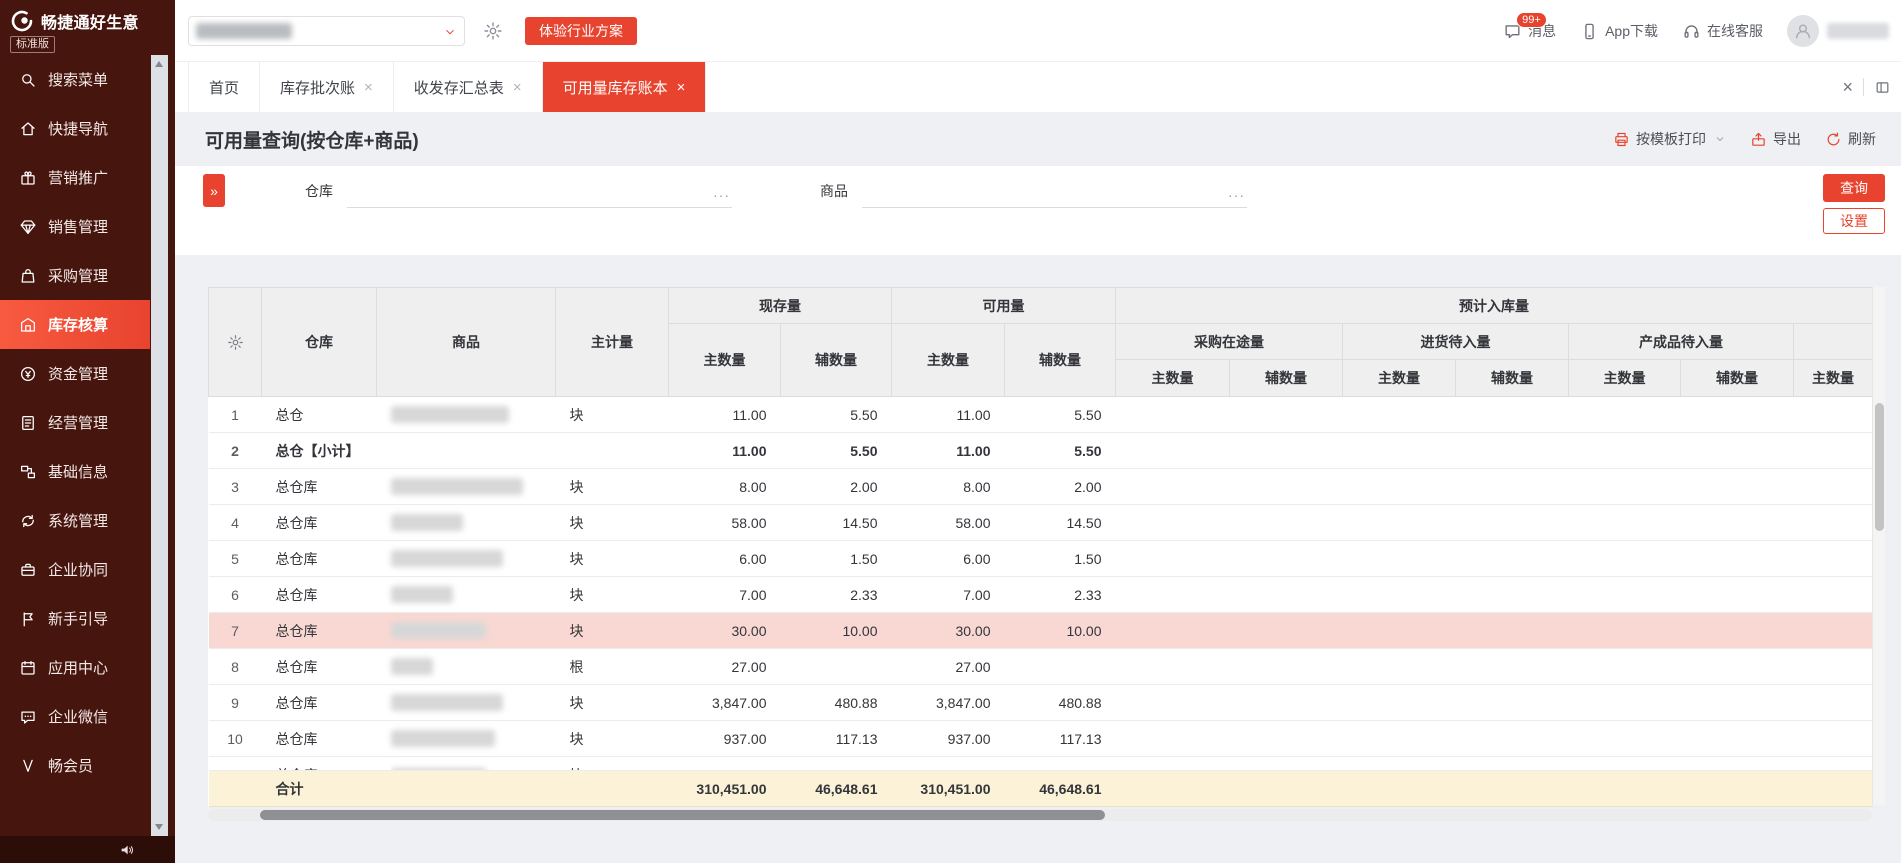  What do you see at coordinates (1775, 139) in the screenshot?
I see `export-button: 导出` at bounding box center [1775, 139].